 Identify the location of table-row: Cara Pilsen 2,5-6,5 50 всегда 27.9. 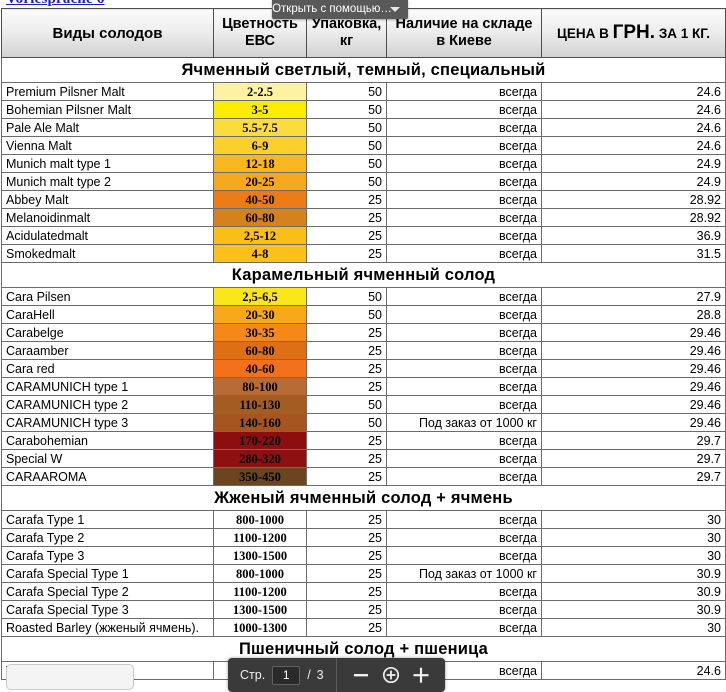
(363, 296).